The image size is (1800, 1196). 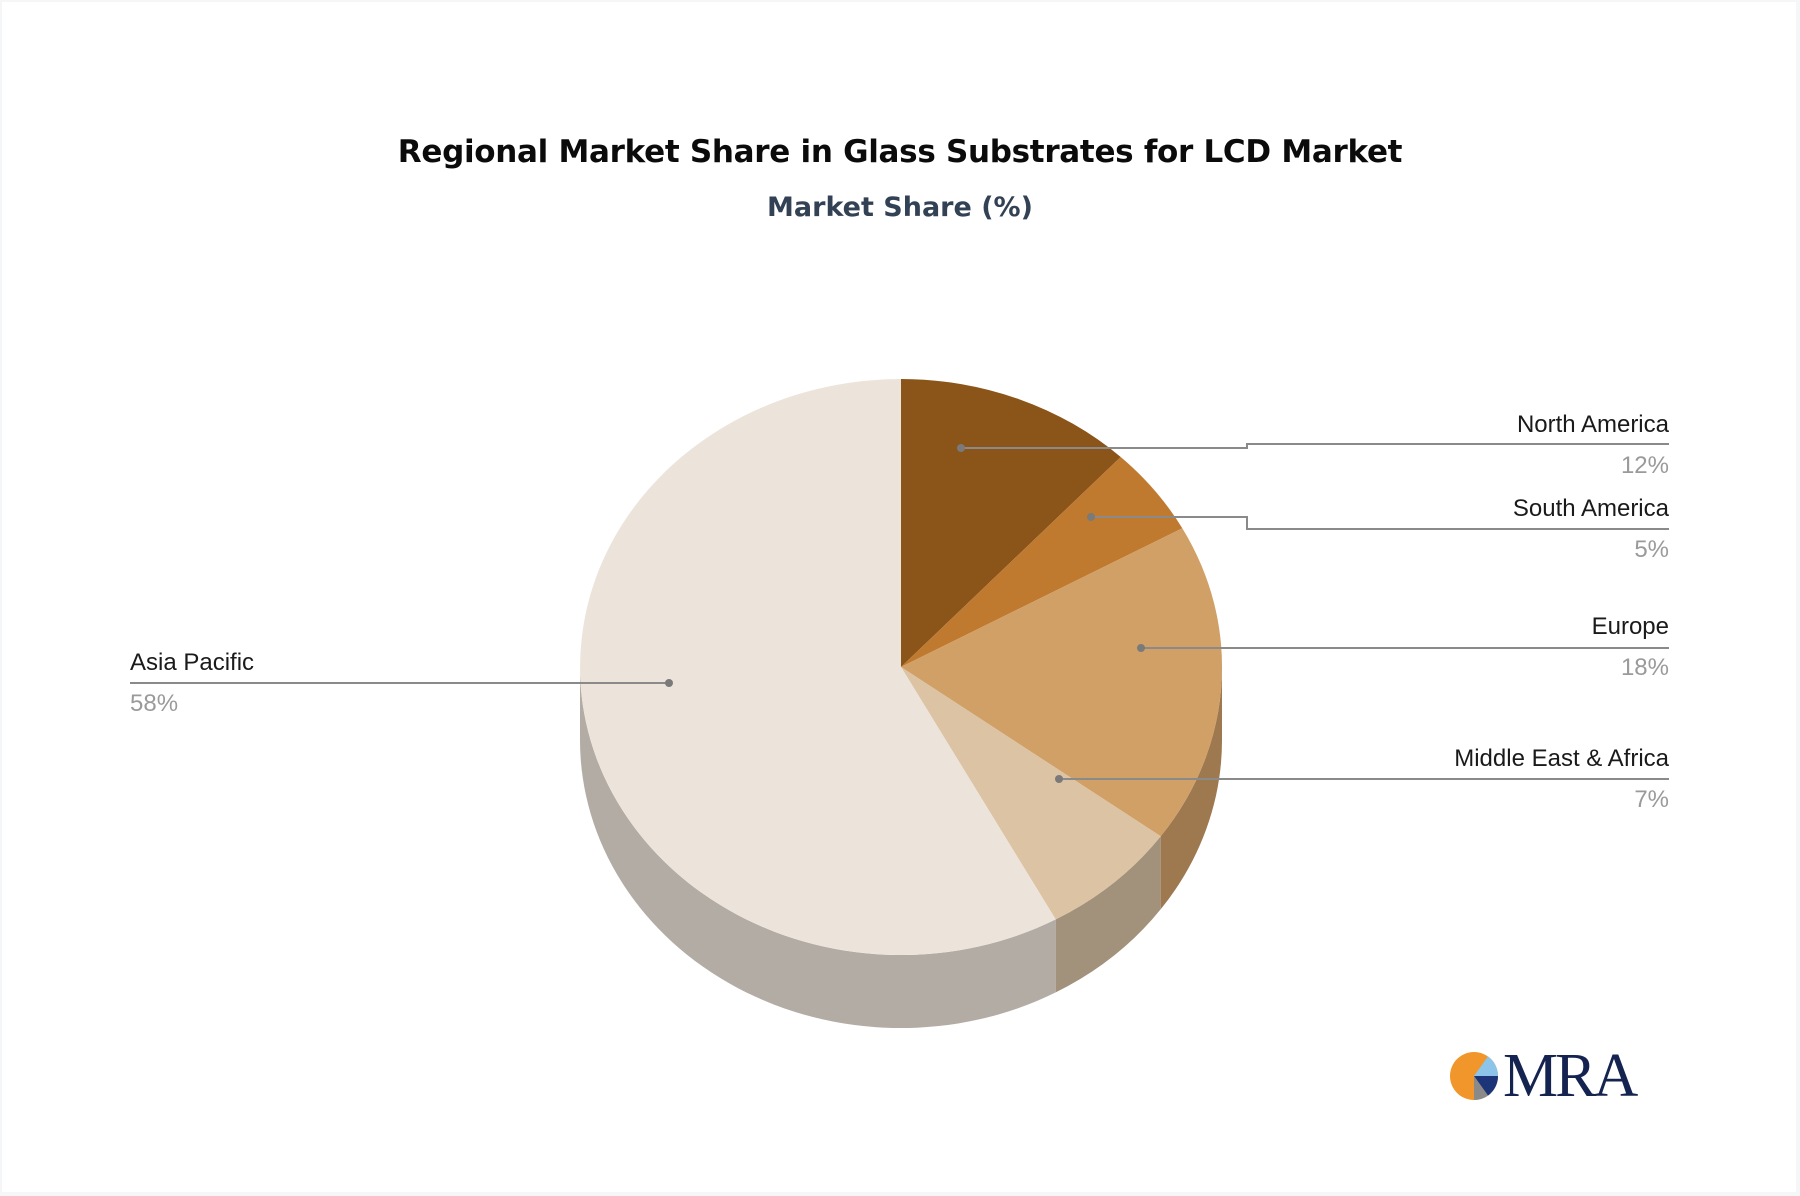 I want to click on slice-europe, so click(x=1062, y=682).